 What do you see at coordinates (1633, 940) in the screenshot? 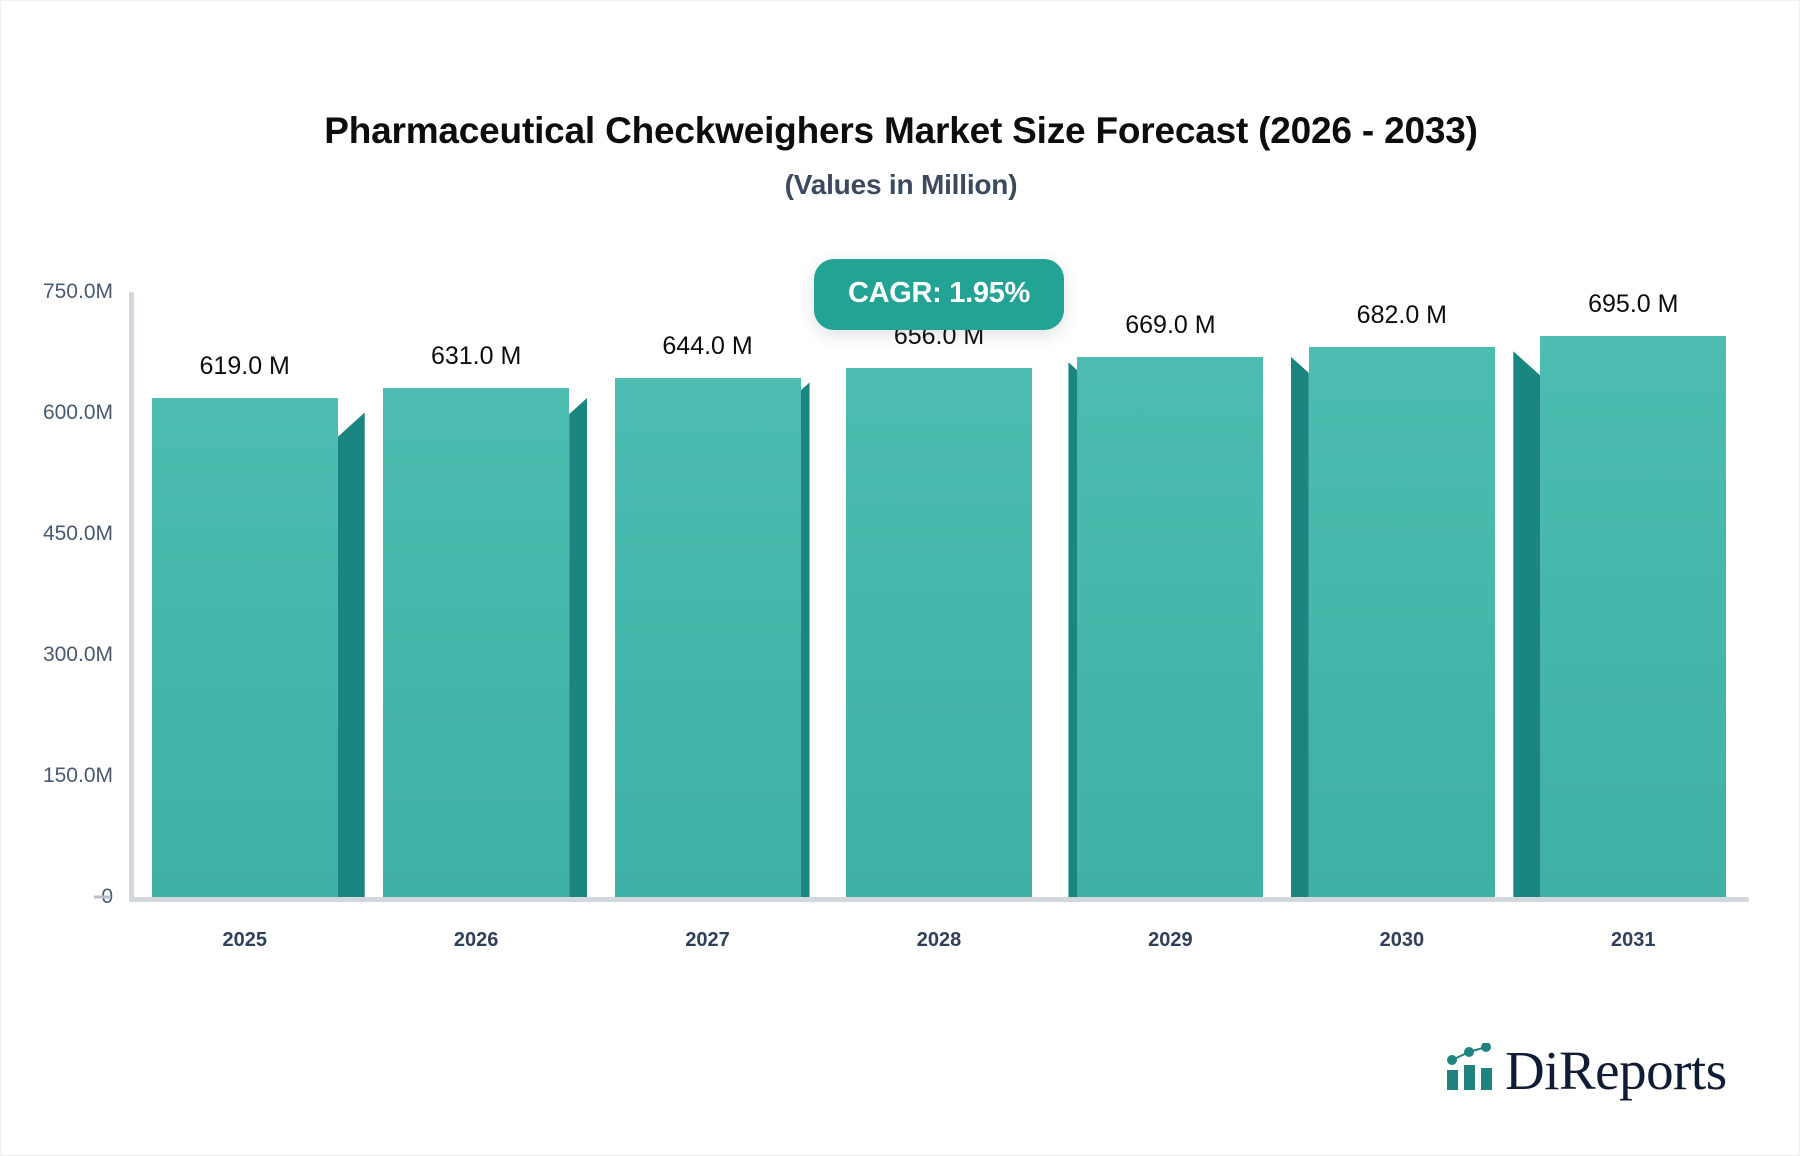
I see `x-tick-label: 2031` at bounding box center [1633, 940].